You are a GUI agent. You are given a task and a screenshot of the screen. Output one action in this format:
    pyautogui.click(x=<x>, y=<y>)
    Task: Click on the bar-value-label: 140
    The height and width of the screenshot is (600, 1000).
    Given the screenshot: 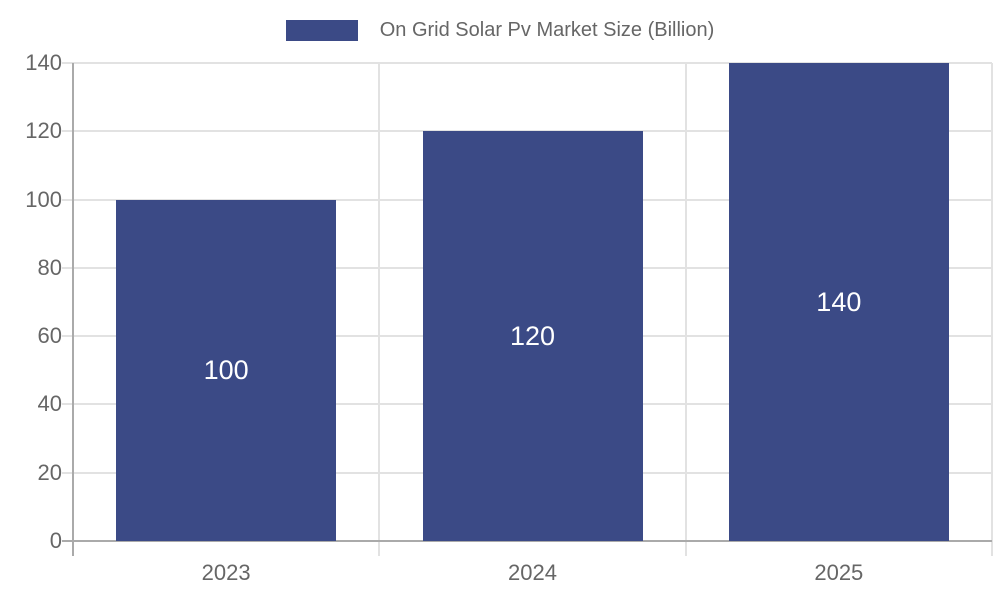 What is the action you would take?
    pyautogui.click(x=839, y=301)
    